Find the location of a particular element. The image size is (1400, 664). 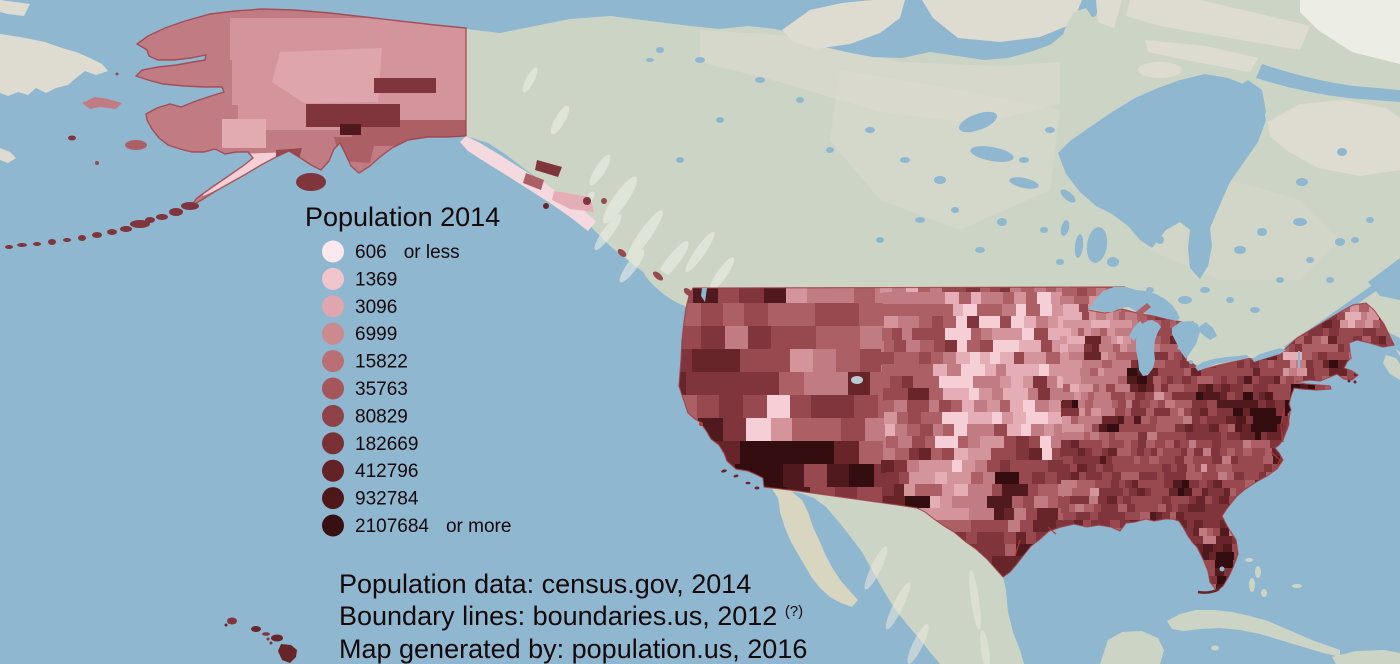

svg-text: 80829 is located at coordinates (381, 416).